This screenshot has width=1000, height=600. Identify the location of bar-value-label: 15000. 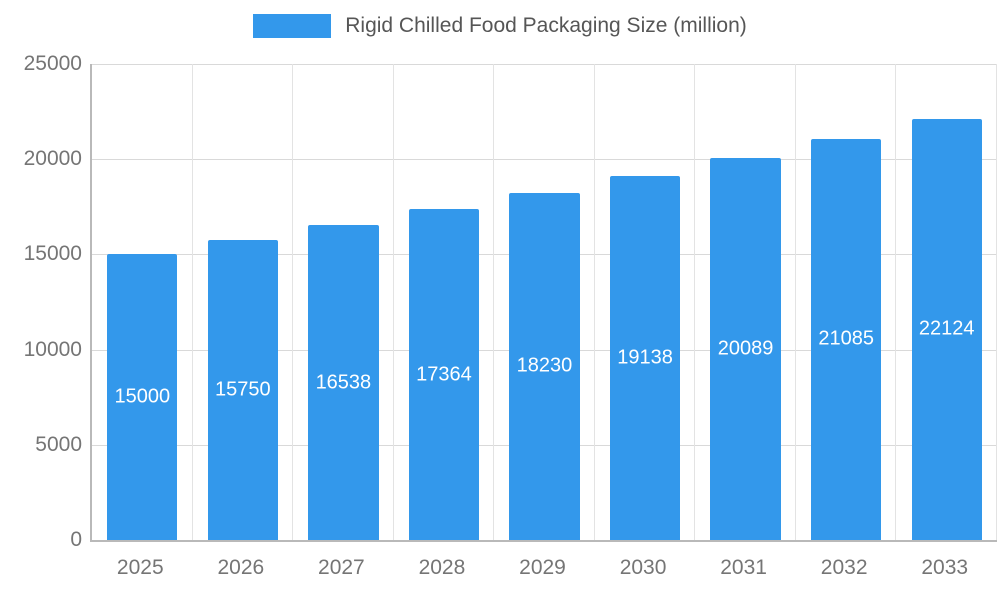
(142, 396).